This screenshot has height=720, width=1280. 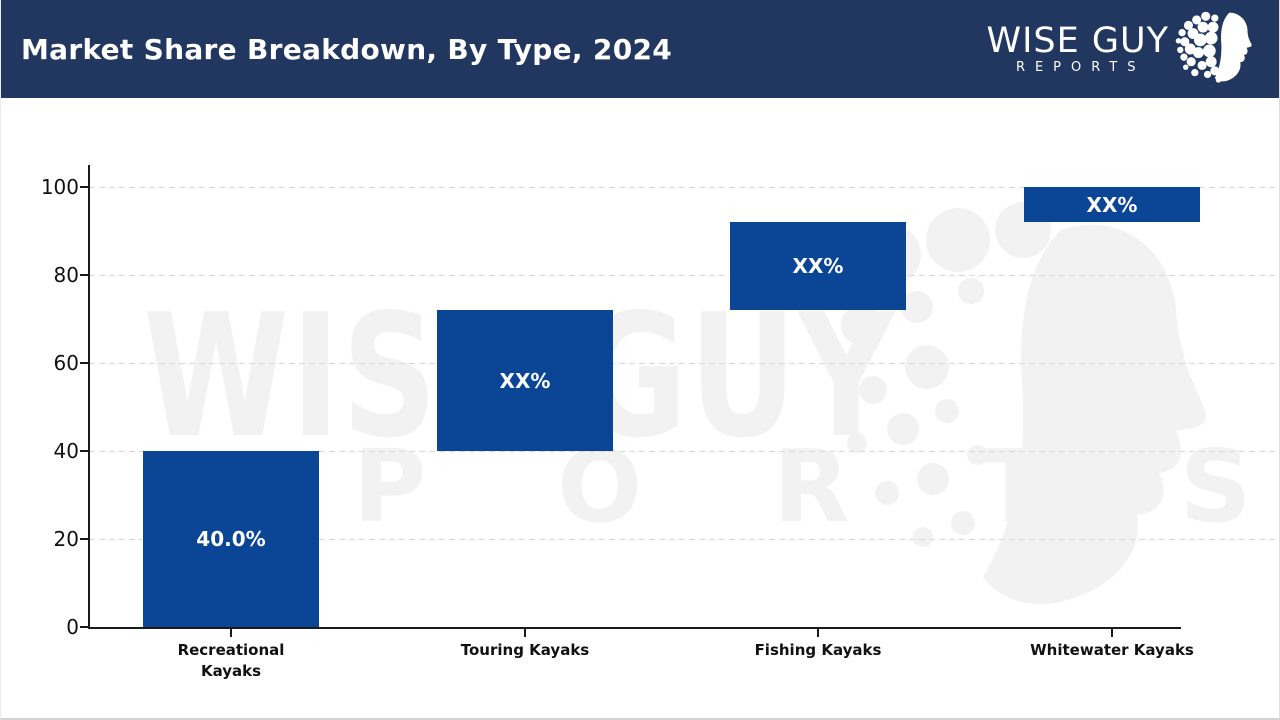 I want to click on wise-guy-logo: WISE GUY REPORTS, so click(x=1119, y=49).